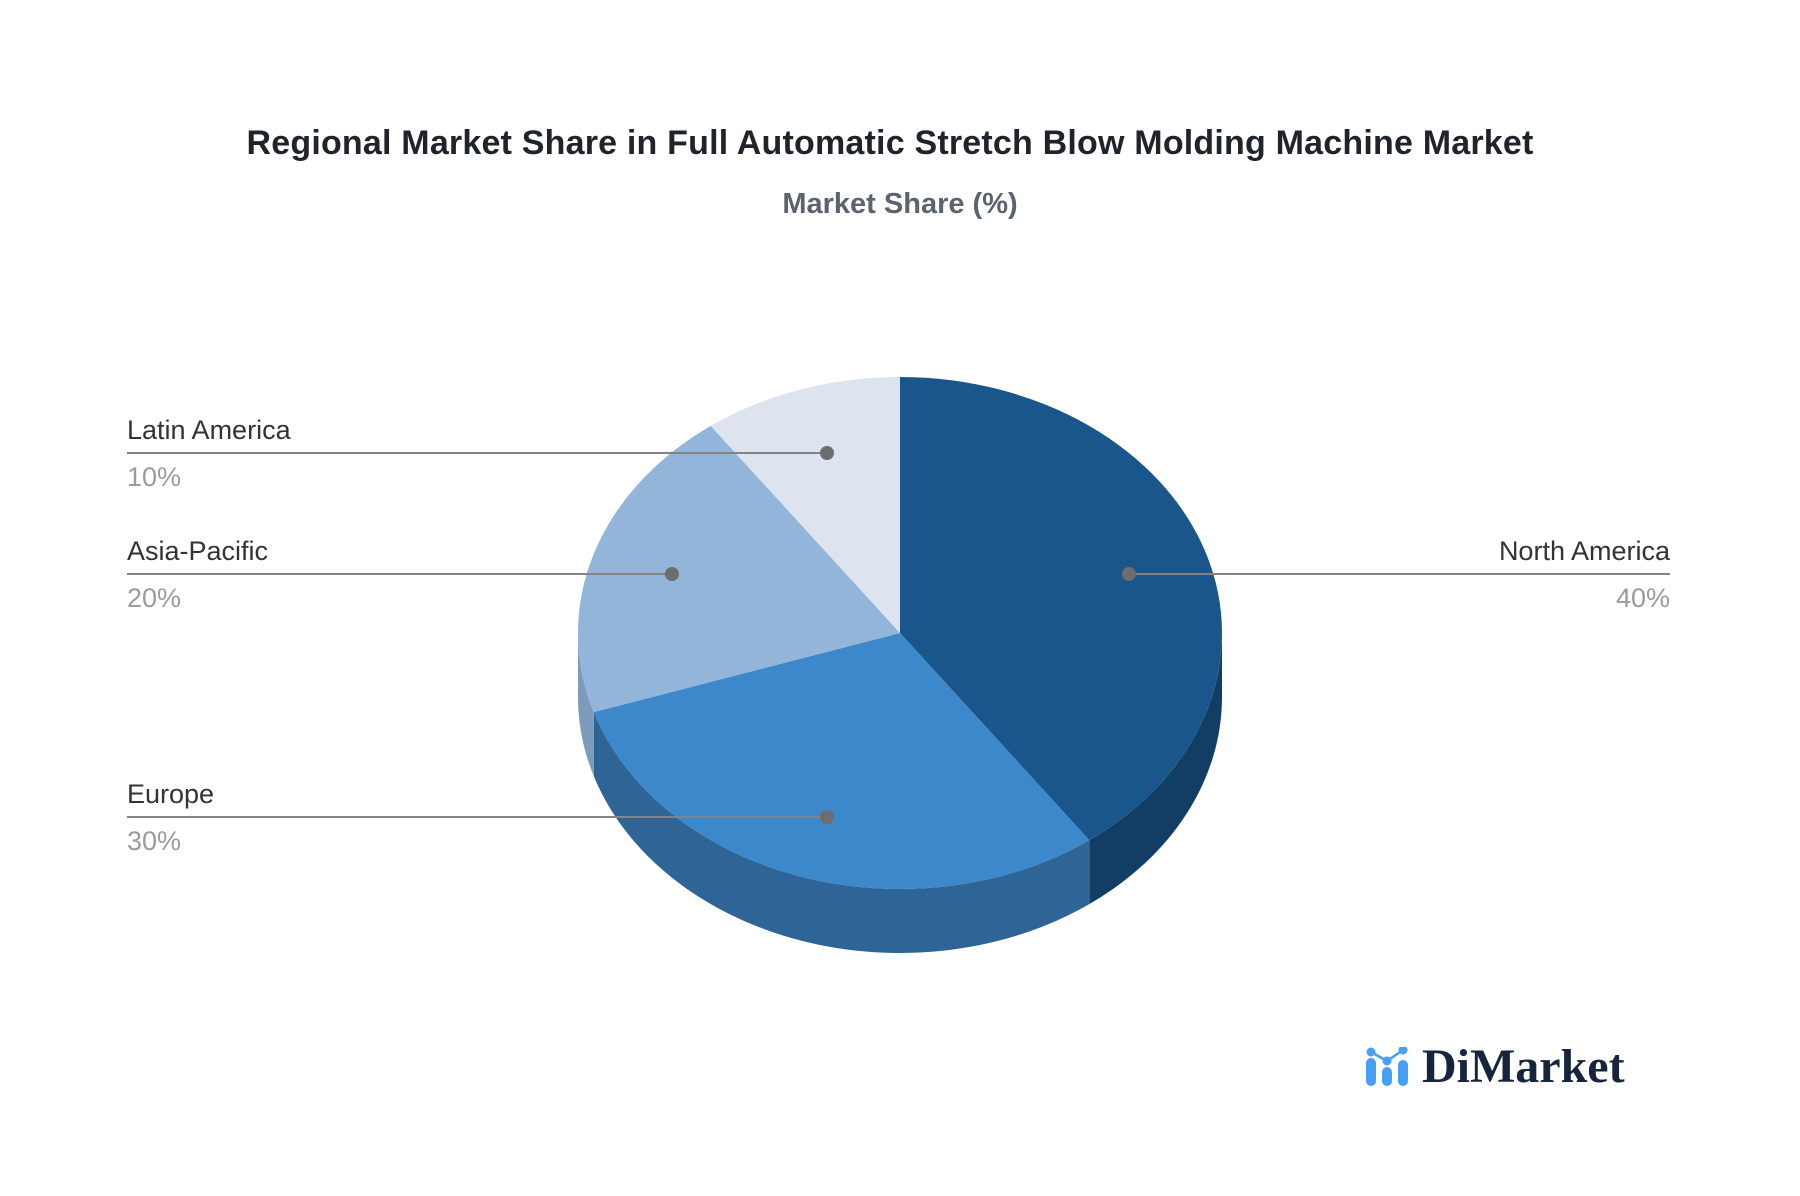 Image resolution: width=1800 pixels, height=1196 pixels. I want to click on chart-subtitle: Market Share (%), so click(900, 204).